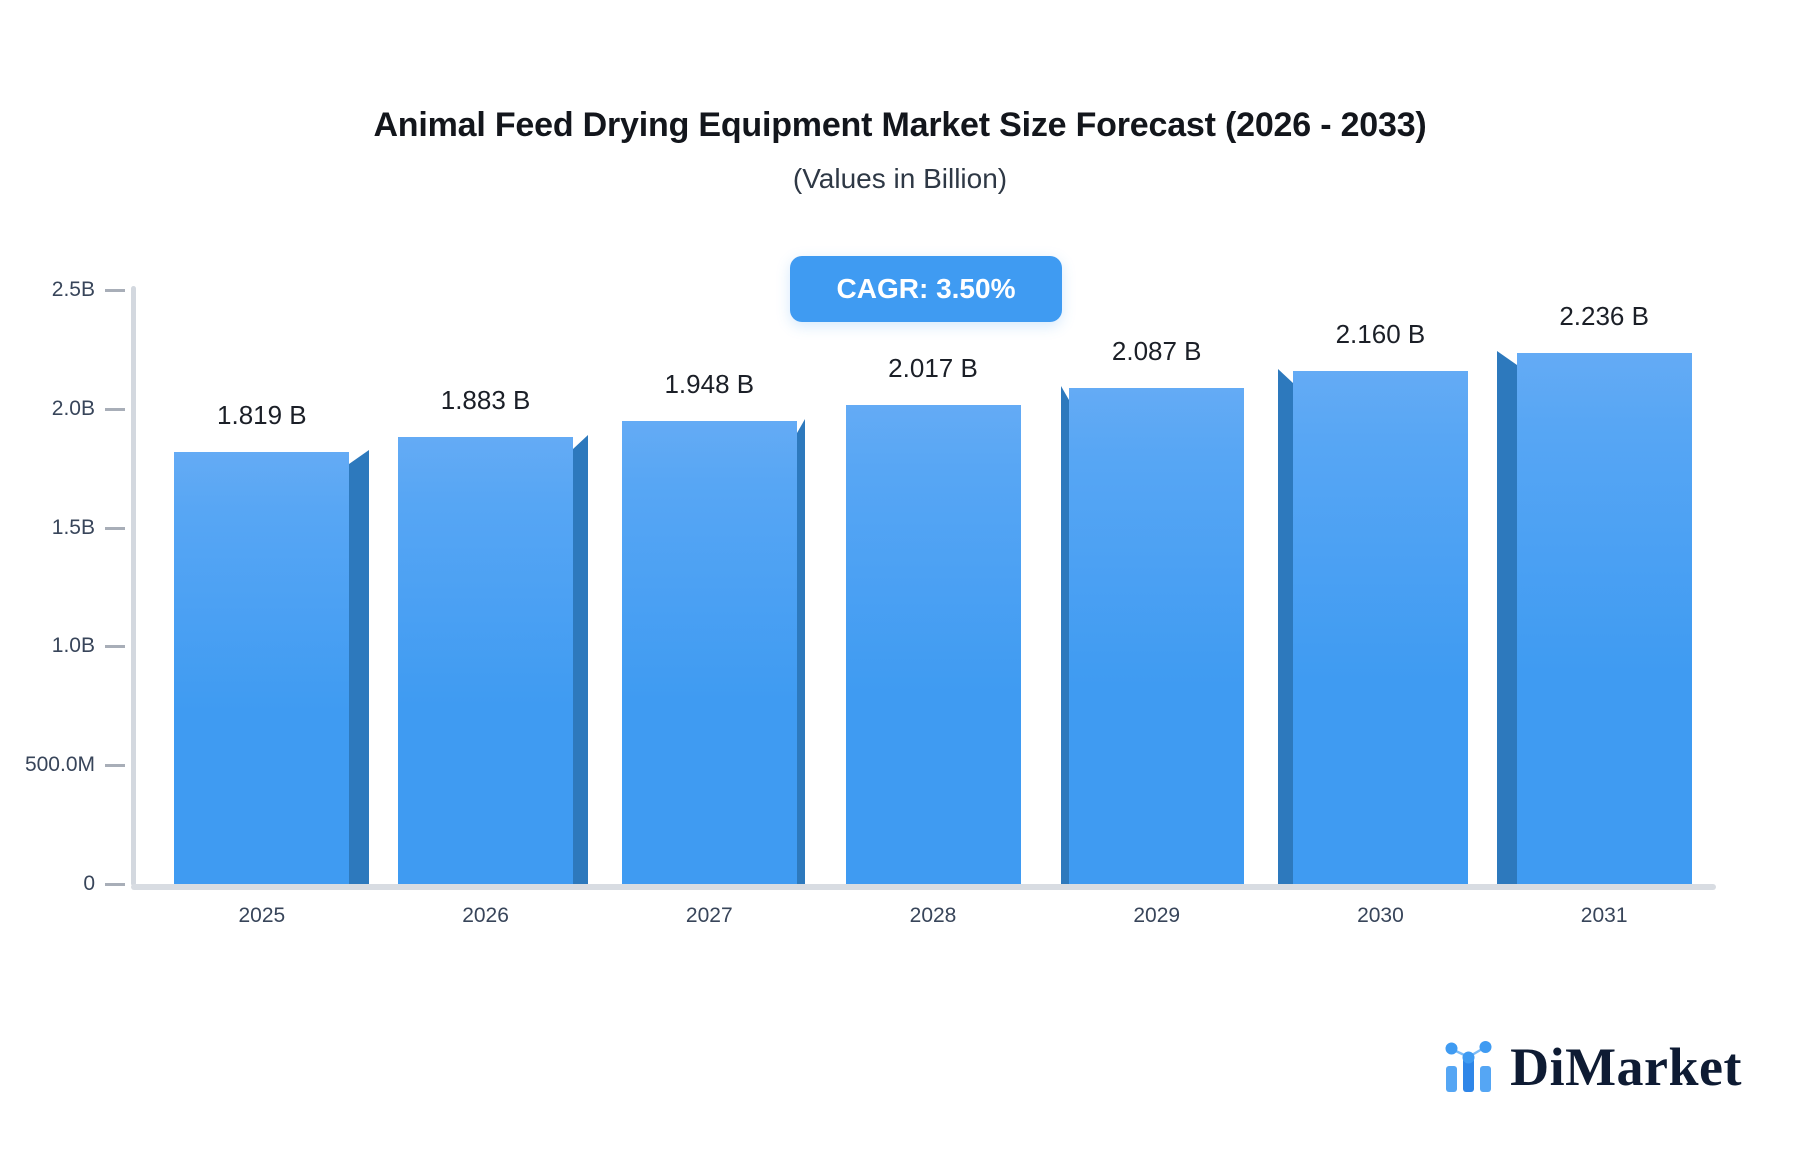 The height and width of the screenshot is (1156, 1800). I want to click on brand-name: DiMarket, so click(1626, 1067).